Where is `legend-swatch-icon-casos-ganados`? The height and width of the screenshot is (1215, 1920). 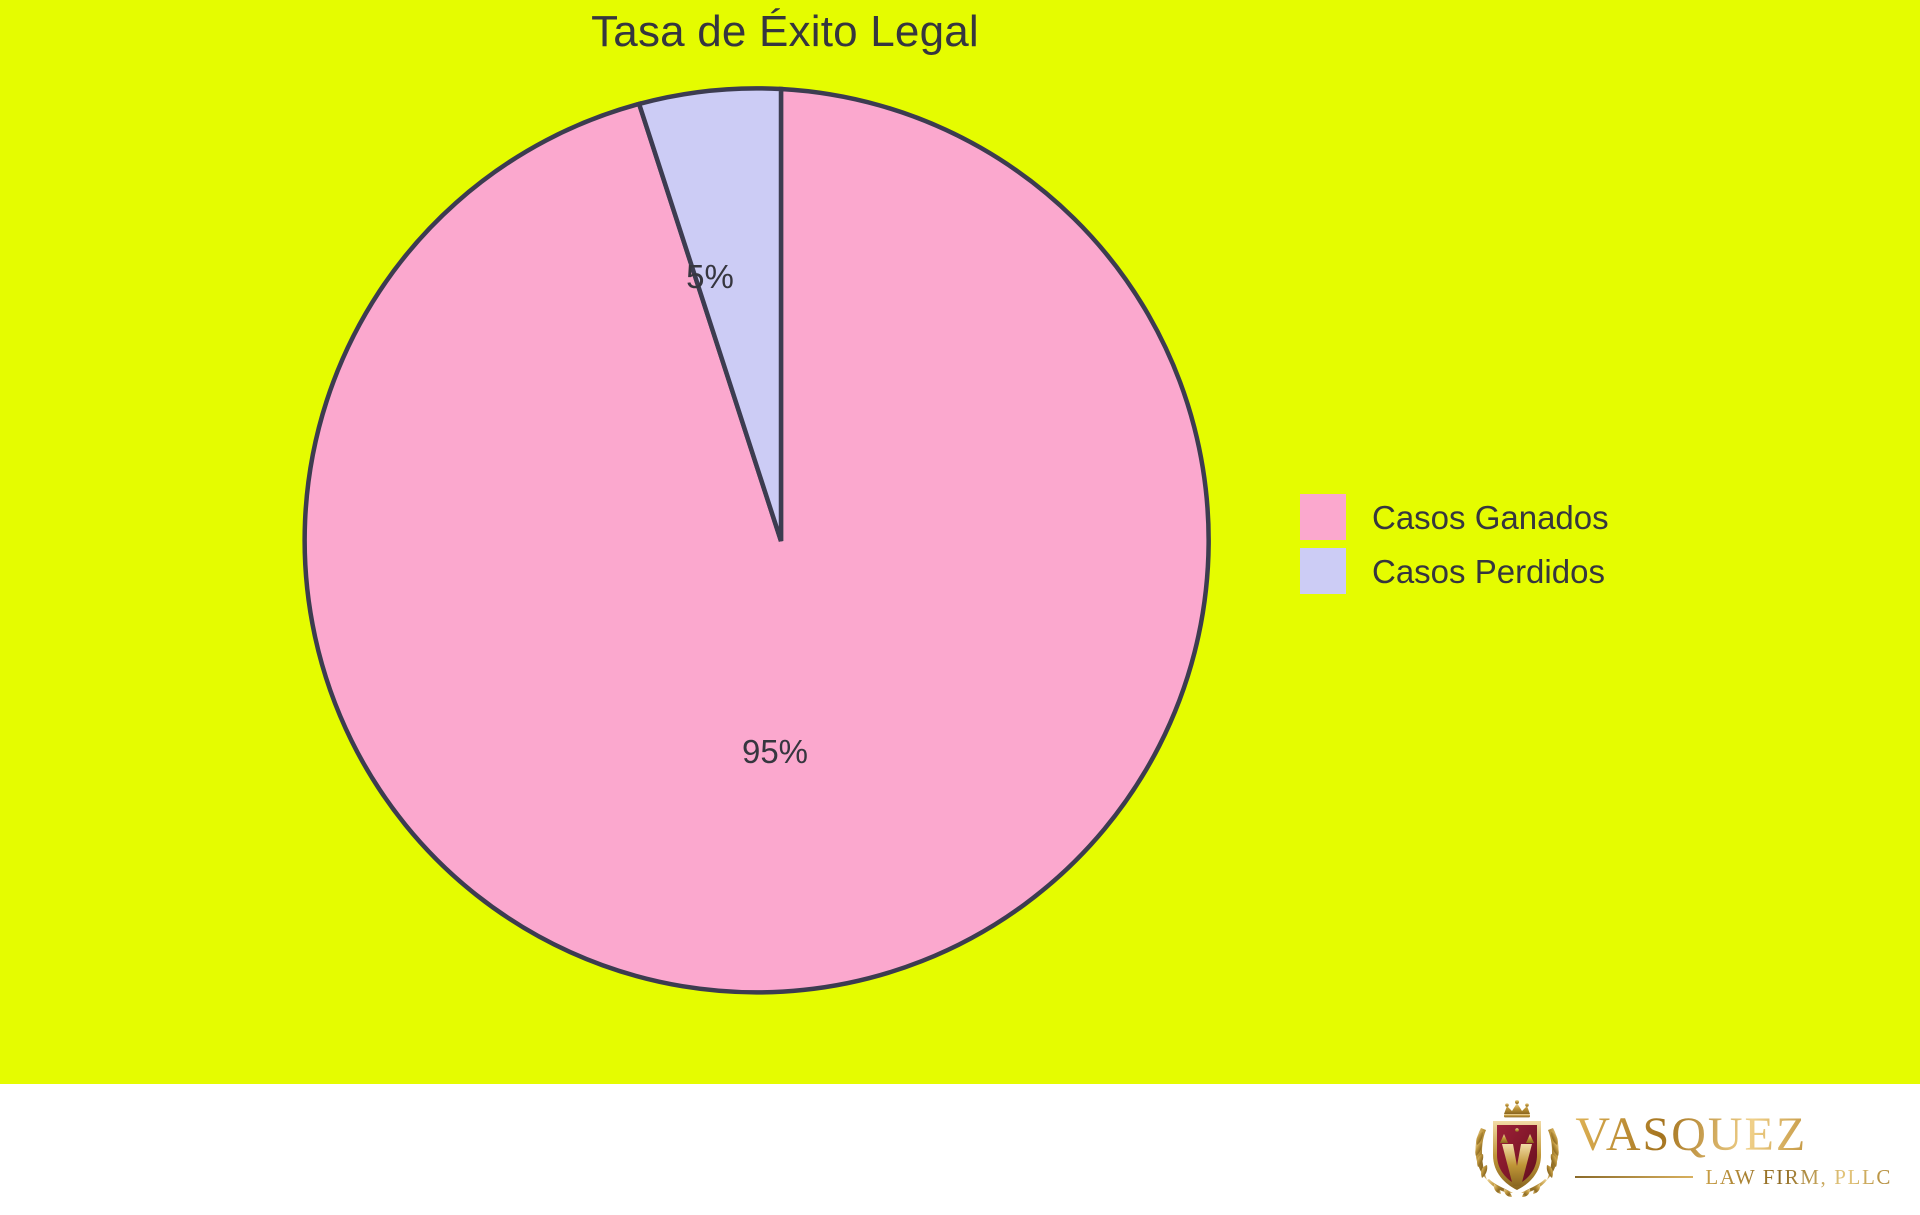
legend-swatch-icon-casos-ganados is located at coordinates (1323, 517).